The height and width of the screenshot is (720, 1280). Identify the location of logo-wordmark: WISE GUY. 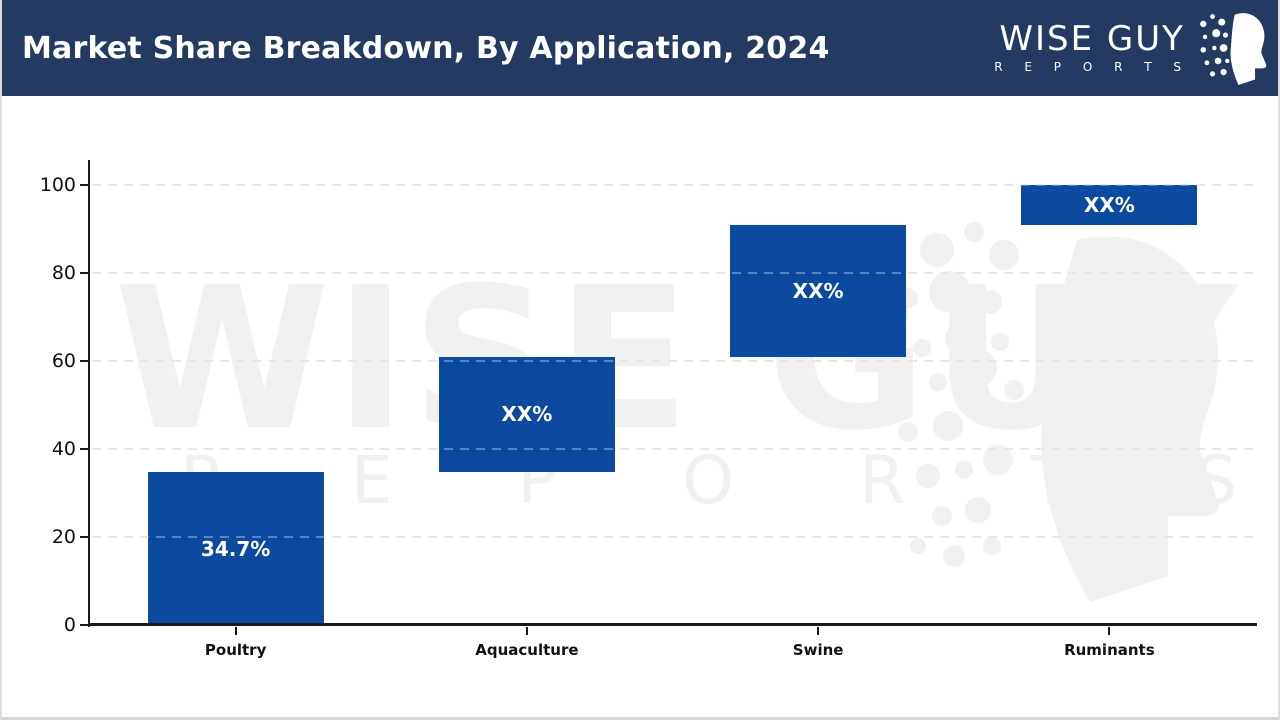
(1092, 39).